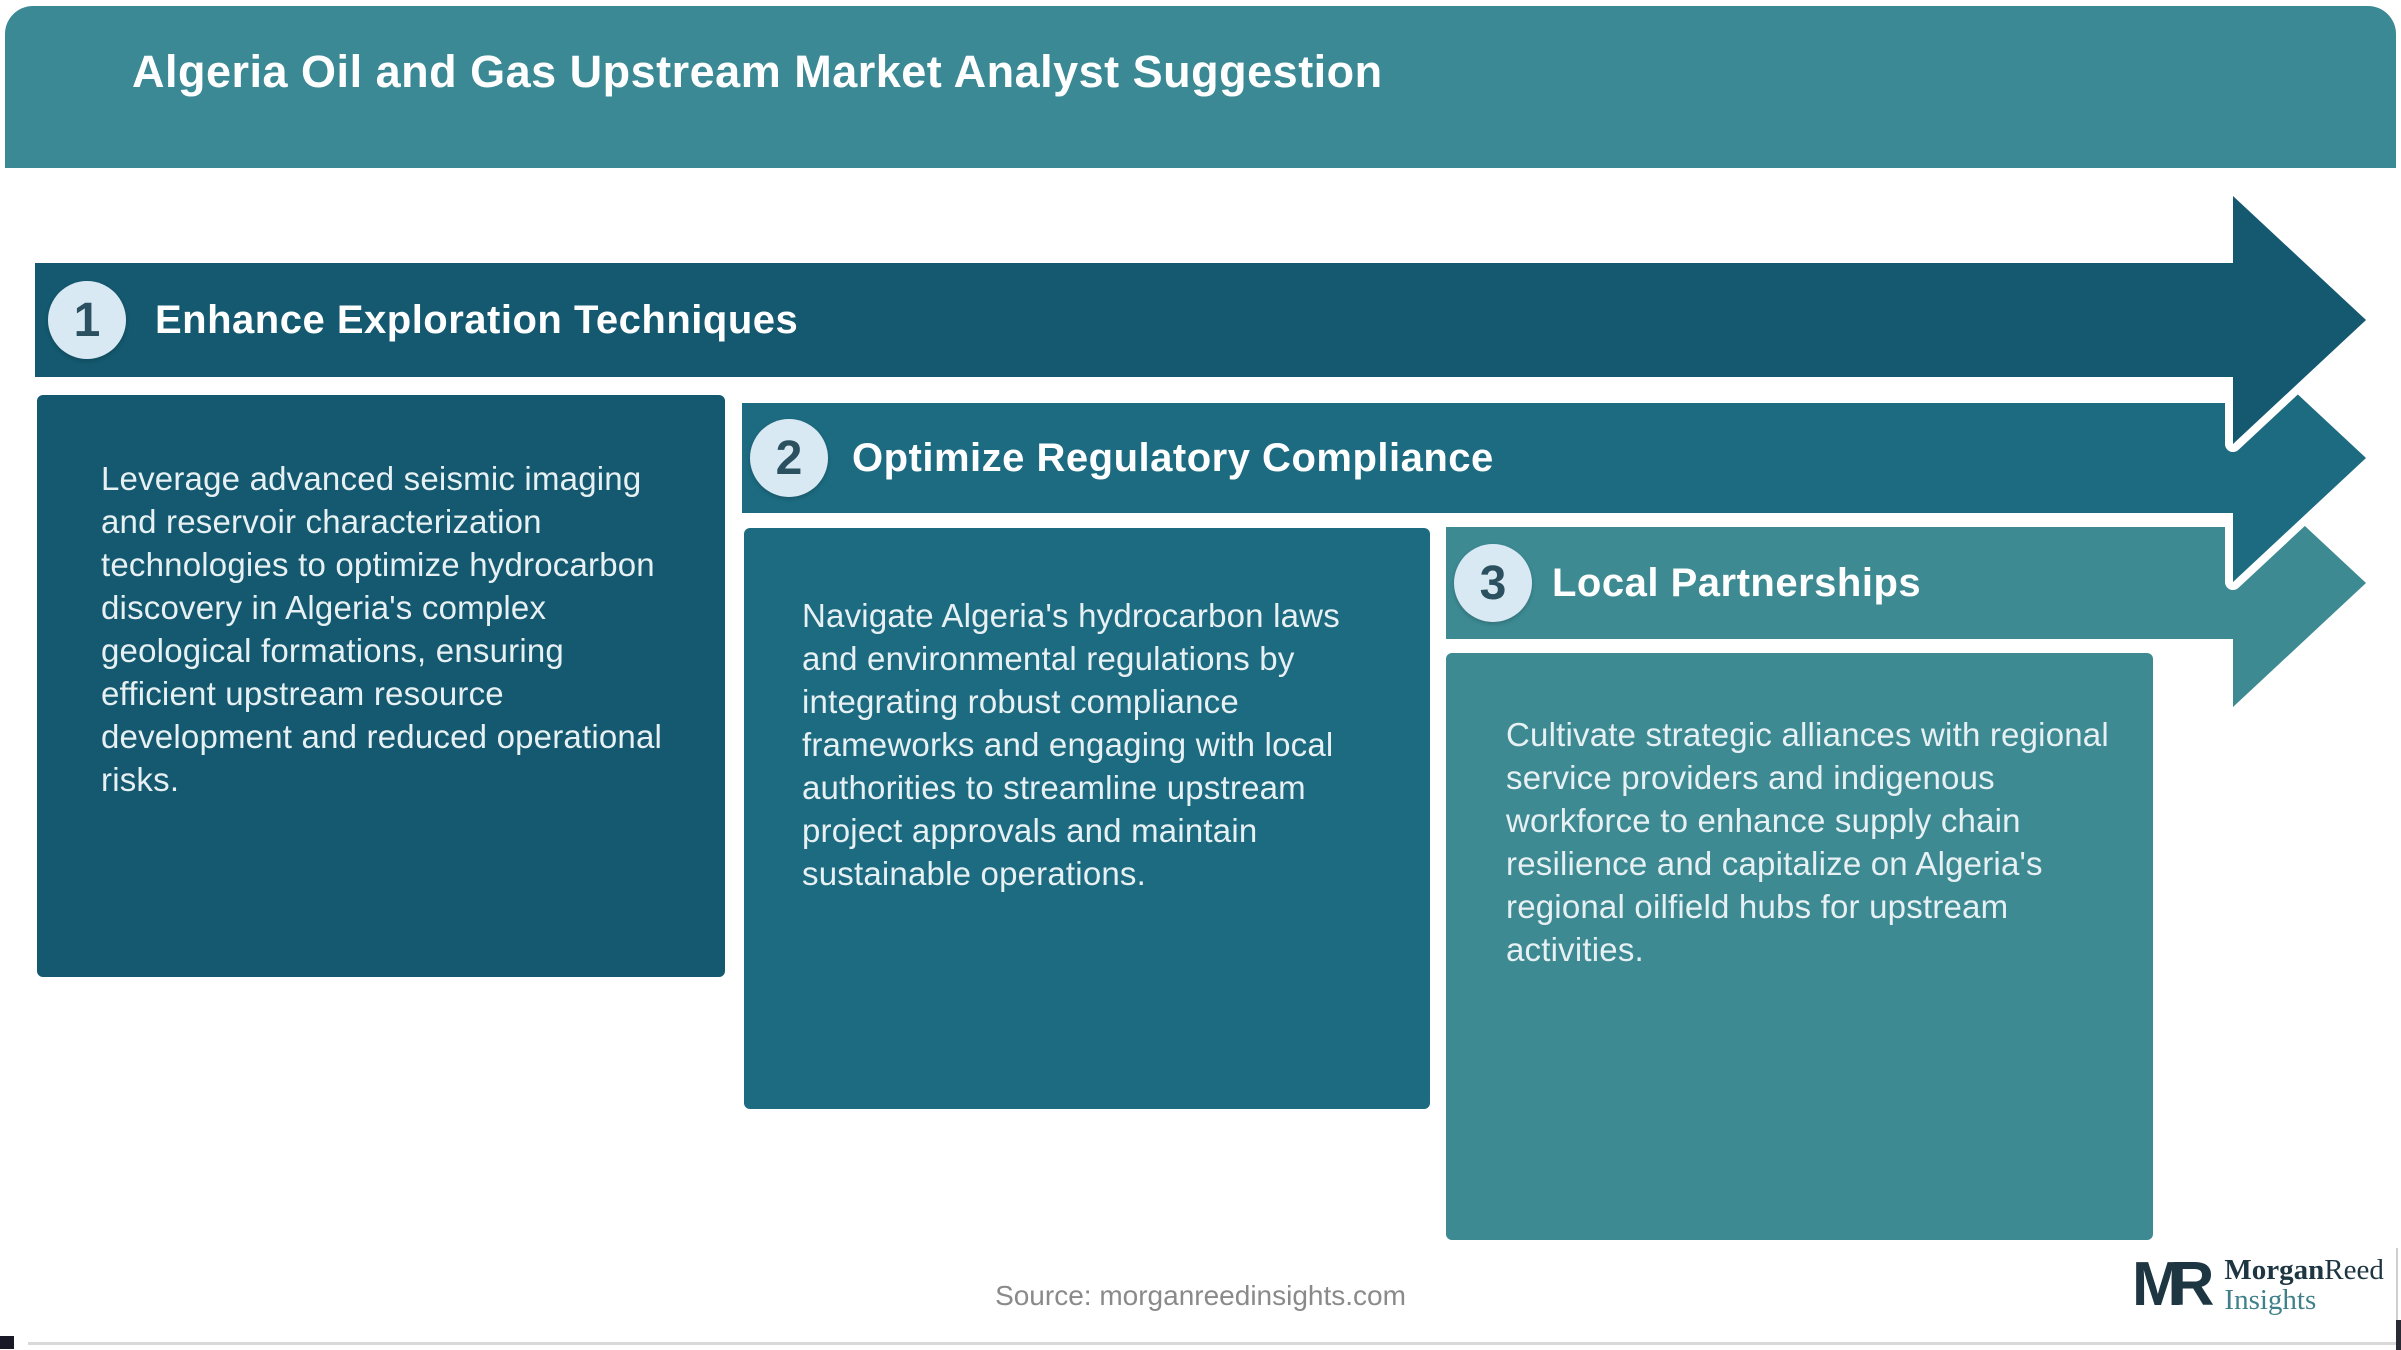 The image size is (2401, 1350). I want to click on step3-number: 3, so click(1493, 583).